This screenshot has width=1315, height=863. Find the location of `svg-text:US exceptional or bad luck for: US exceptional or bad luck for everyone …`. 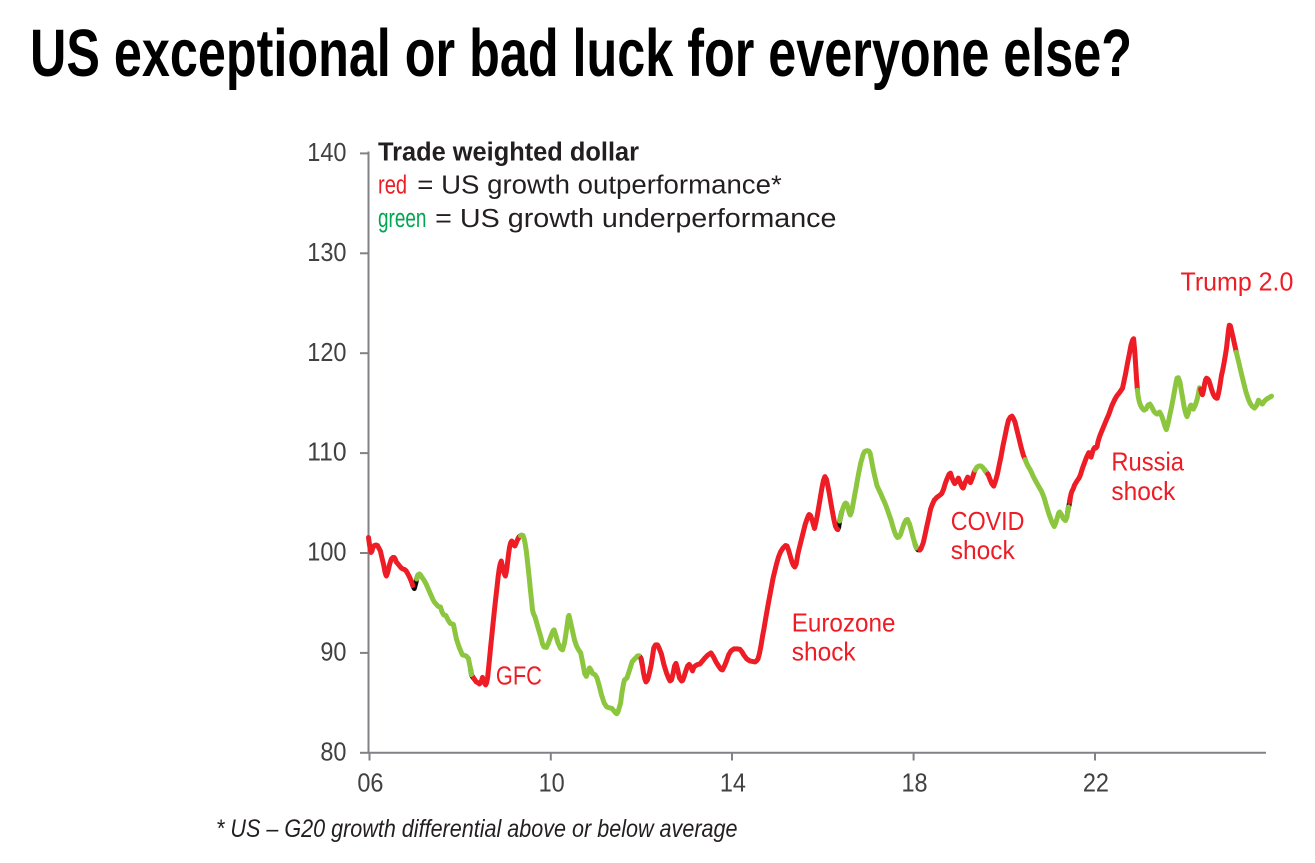

svg-text:US exceptional or bad luck for: US exceptional or bad luck for everyone … is located at coordinates (581, 53).